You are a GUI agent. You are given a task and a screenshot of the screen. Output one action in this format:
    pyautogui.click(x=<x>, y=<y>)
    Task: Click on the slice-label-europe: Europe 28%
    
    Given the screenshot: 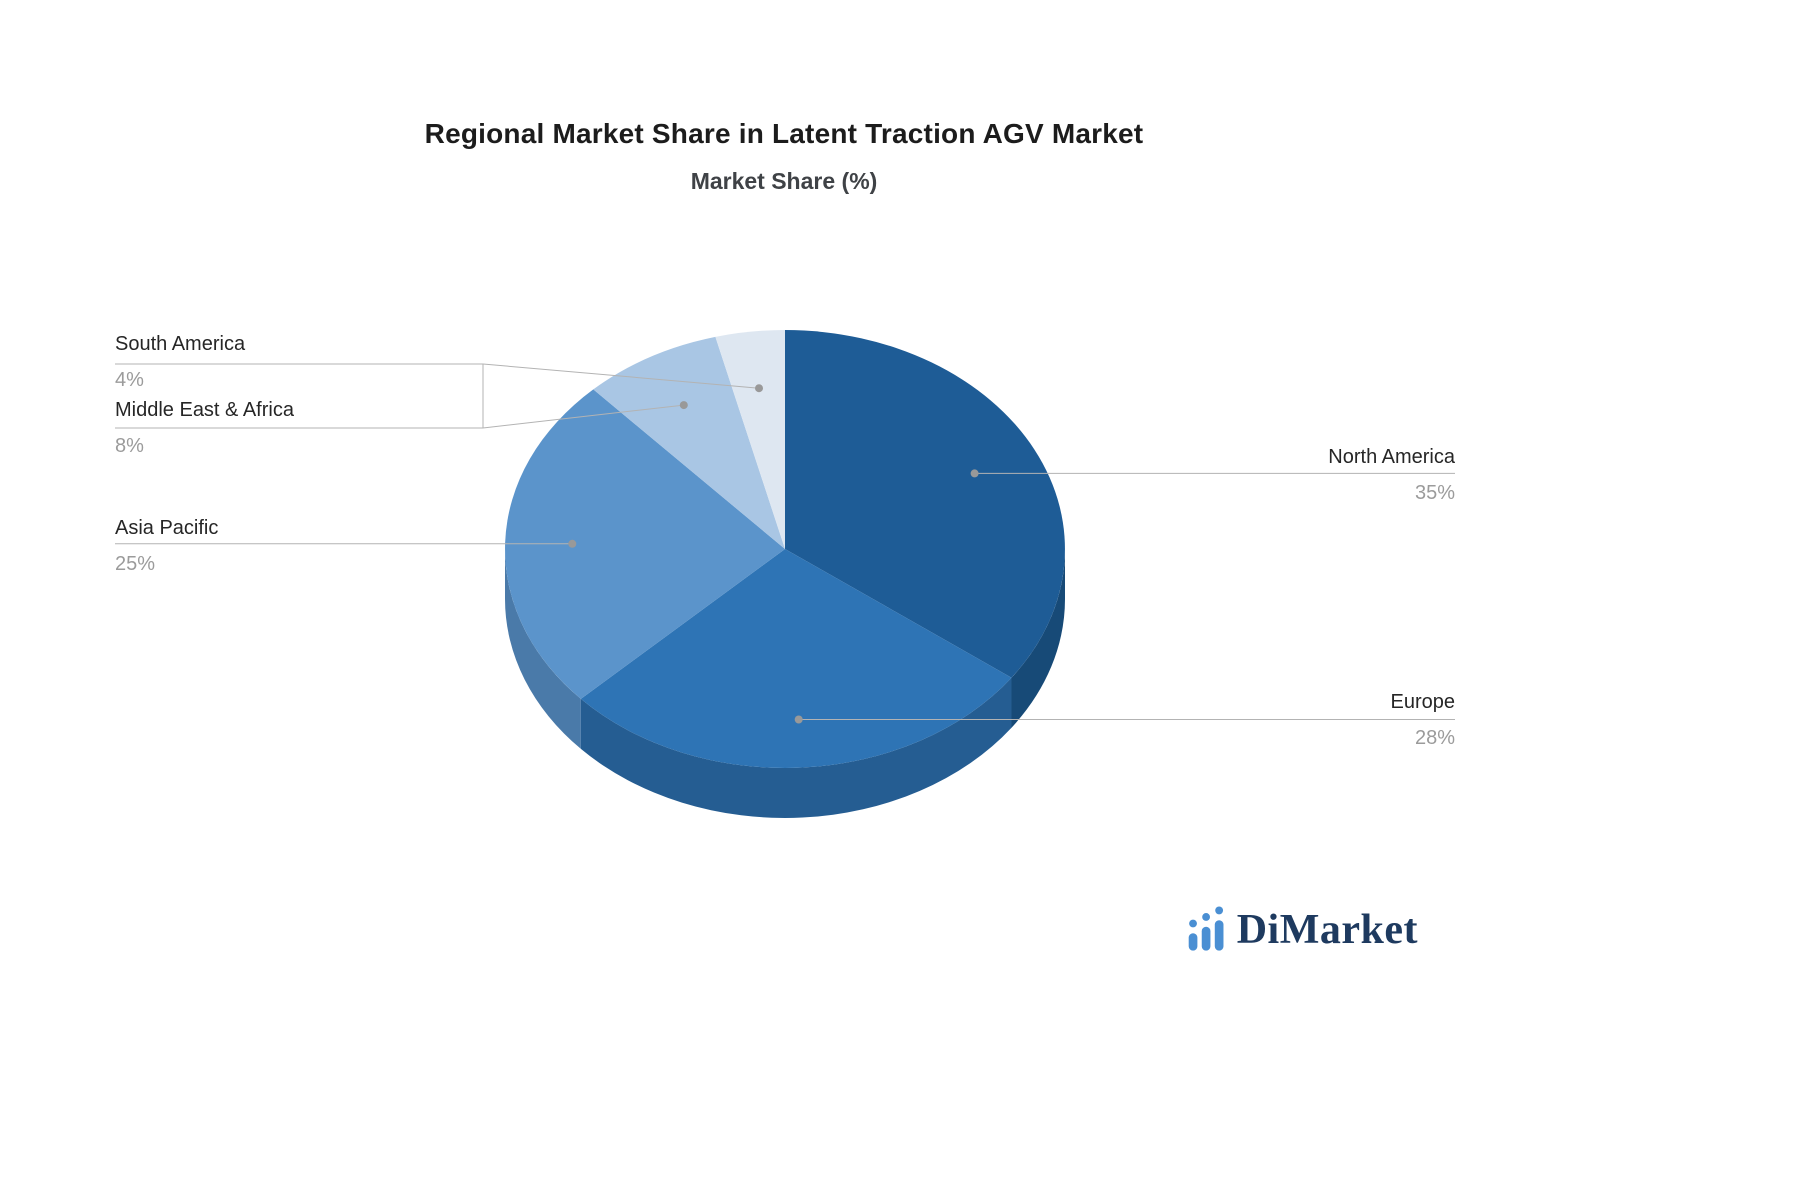 What is the action you would take?
    pyautogui.click(x=1423, y=720)
    